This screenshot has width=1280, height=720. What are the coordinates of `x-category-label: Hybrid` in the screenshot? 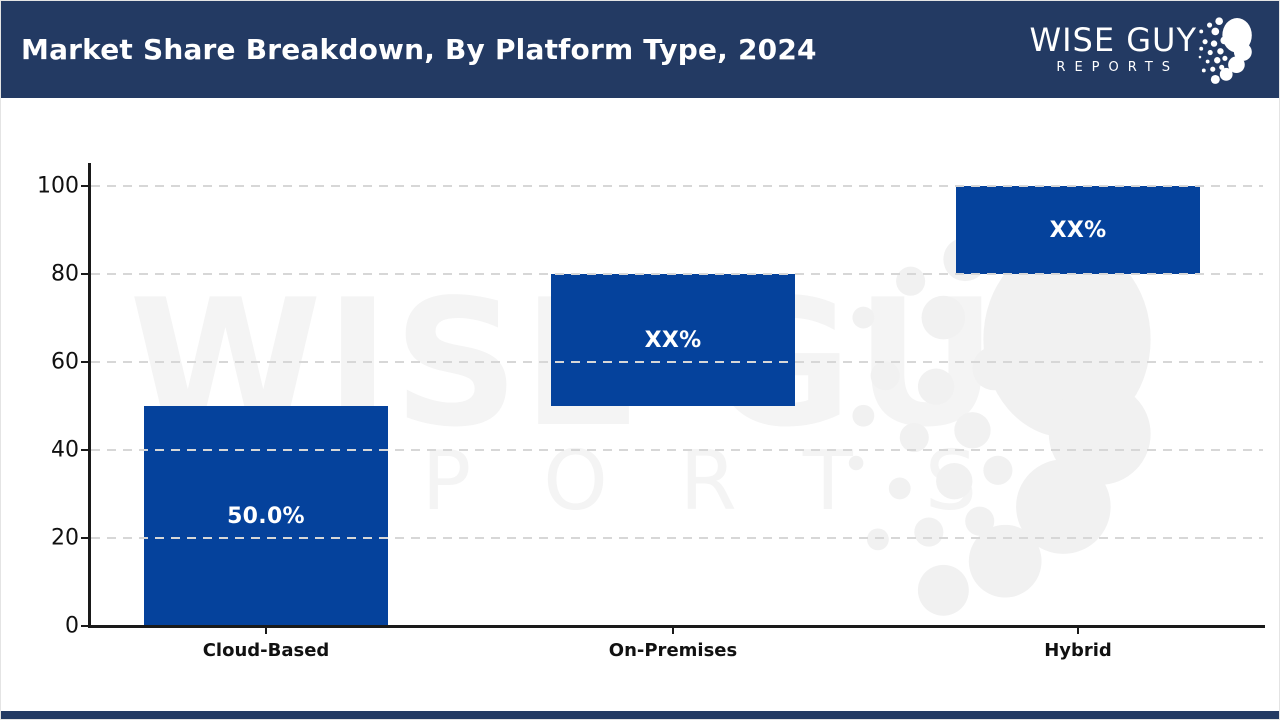 It's located at (1078, 650).